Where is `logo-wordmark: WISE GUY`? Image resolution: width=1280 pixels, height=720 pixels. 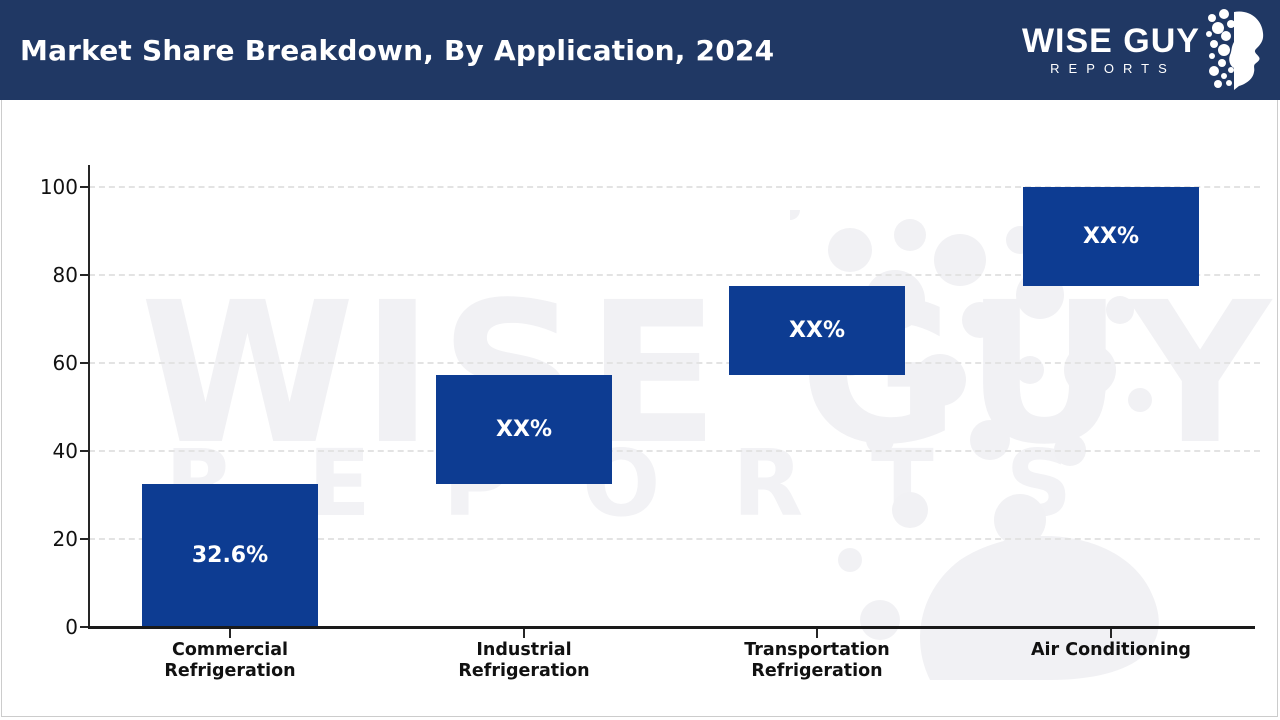
logo-wordmark: WISE GUY is located at coordinates (1110, 41).